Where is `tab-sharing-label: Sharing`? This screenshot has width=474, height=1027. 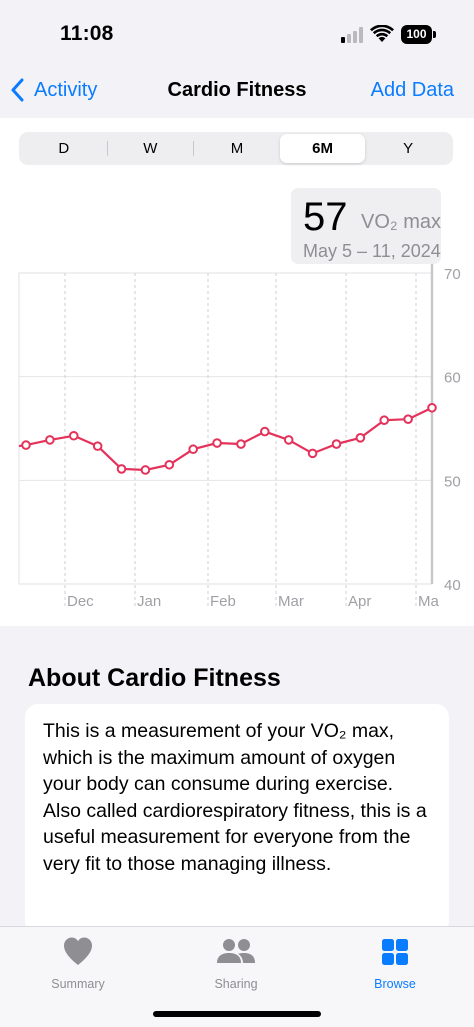
tab-sharing-label: Sharing is located at coordinates (236, 984).